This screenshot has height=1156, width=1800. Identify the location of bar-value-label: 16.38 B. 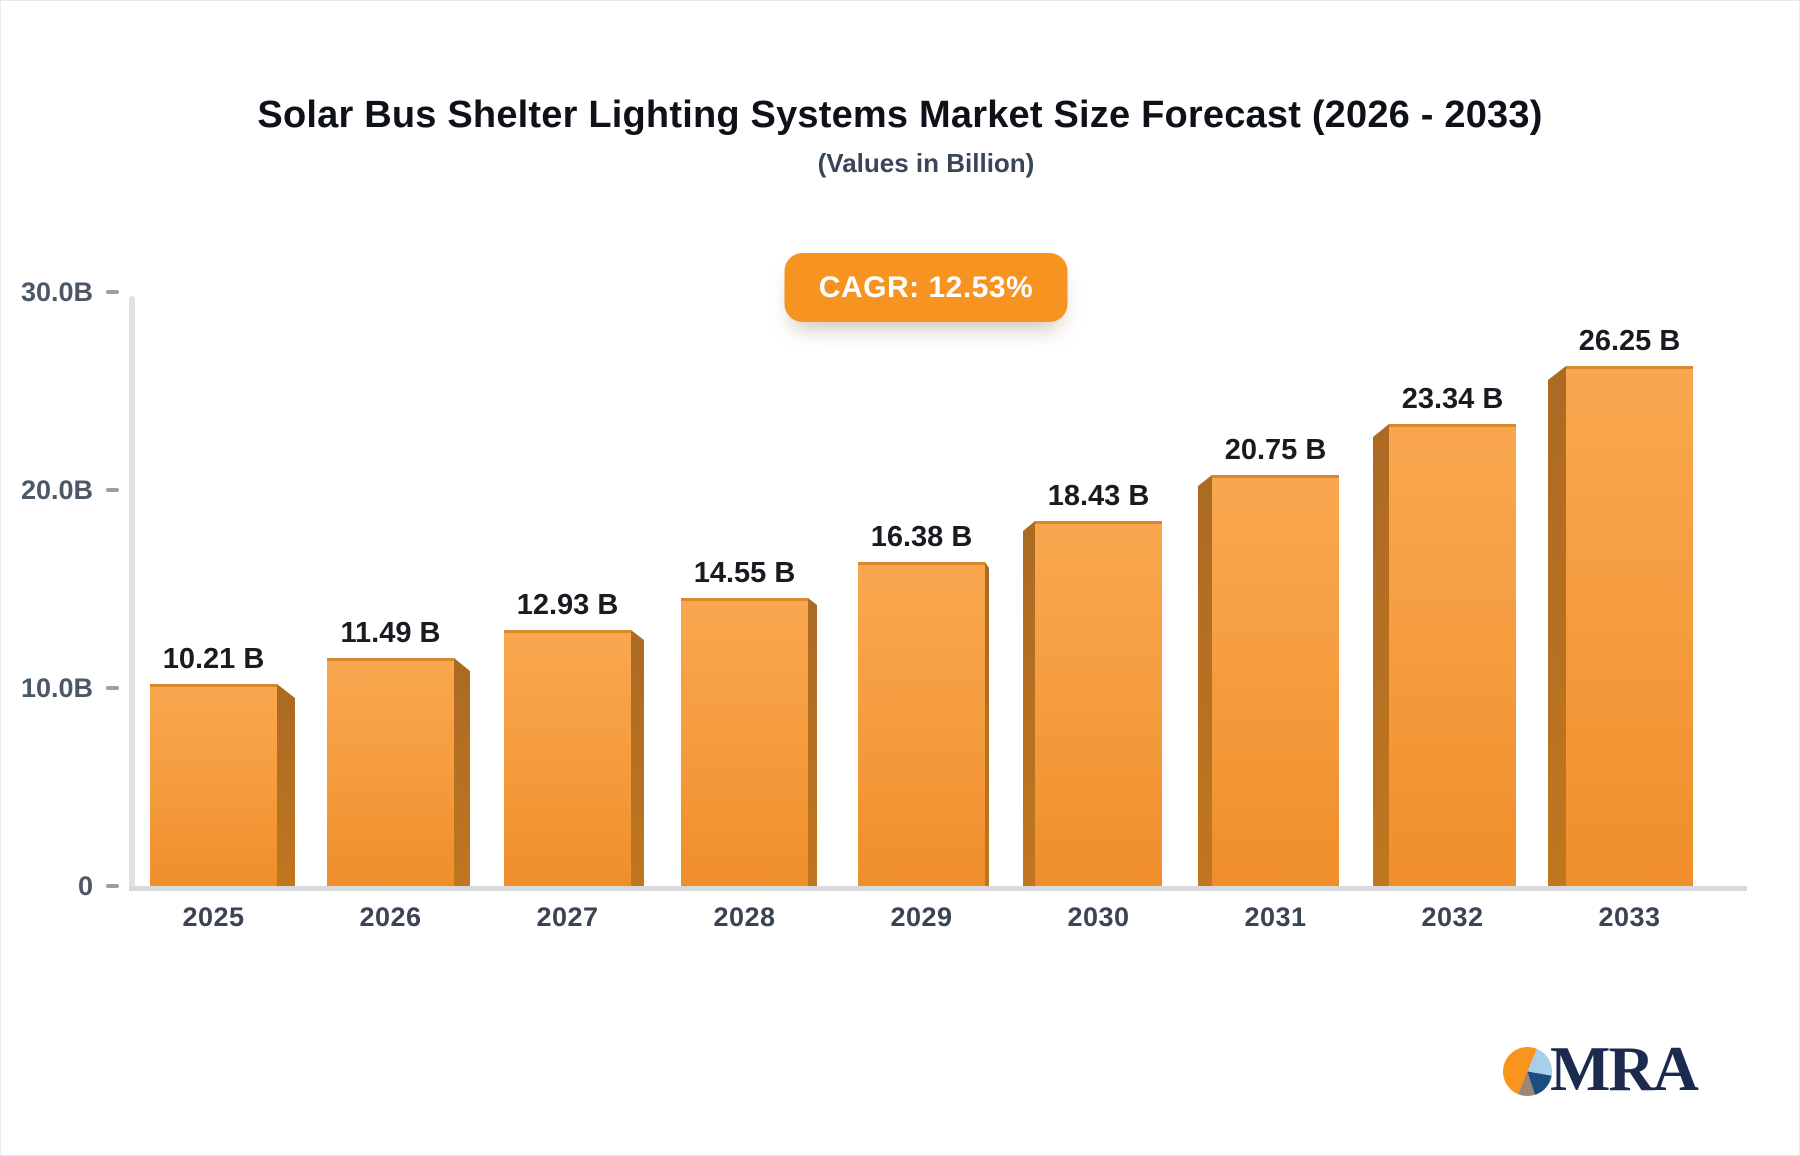
(921, 537).